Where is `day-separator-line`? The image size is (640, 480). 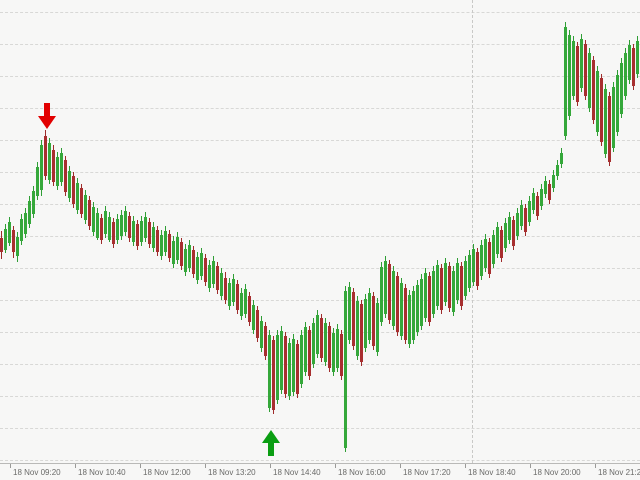
day-separator-line is located at coordinates (472, 231).